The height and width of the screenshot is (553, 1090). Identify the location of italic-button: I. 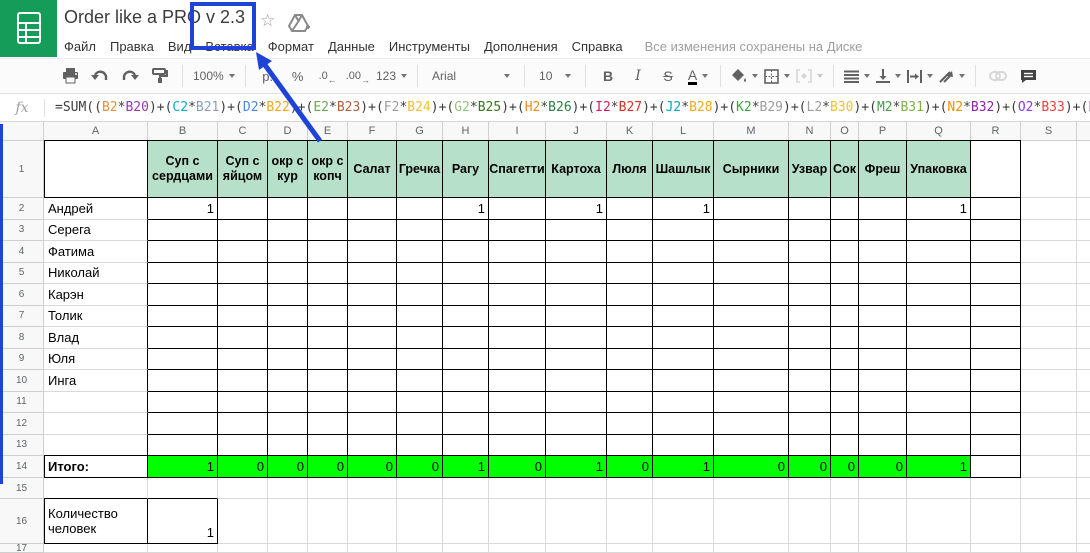
(638, 76).